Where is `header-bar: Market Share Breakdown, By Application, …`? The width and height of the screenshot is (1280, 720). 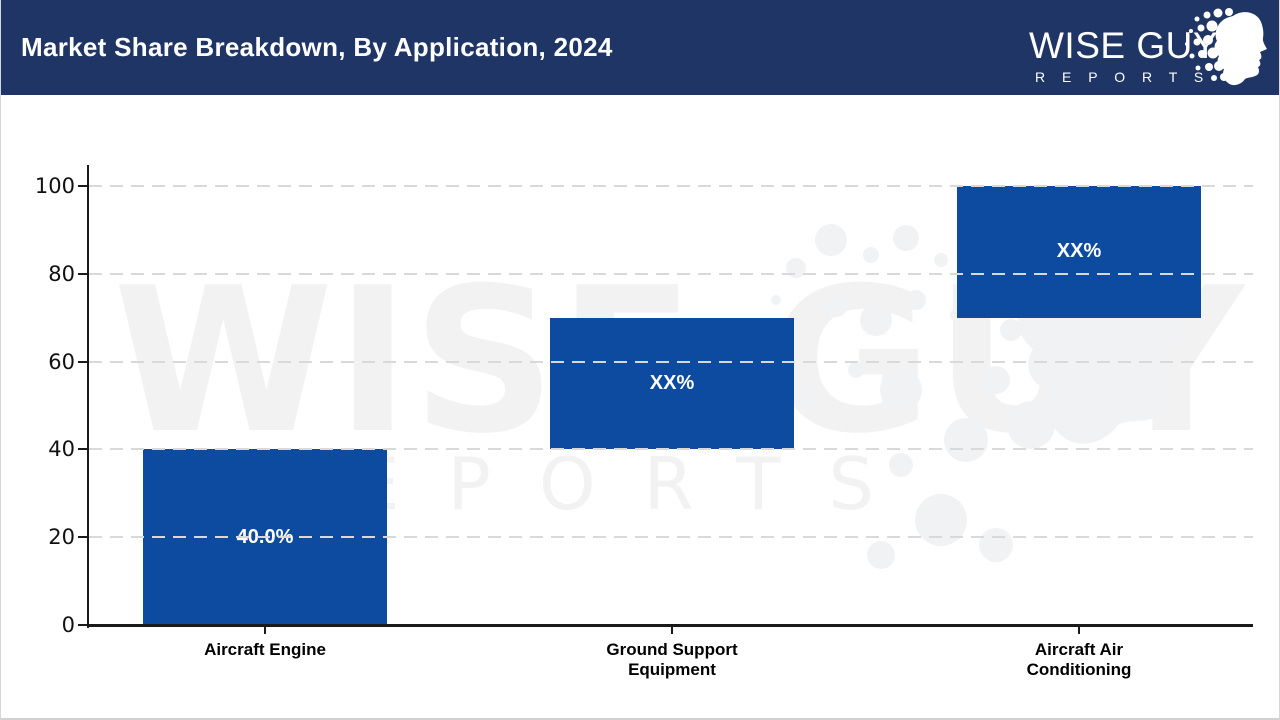
header-bar: Market Share Breakdown, By Application, … is located at coordinates (640, 47).